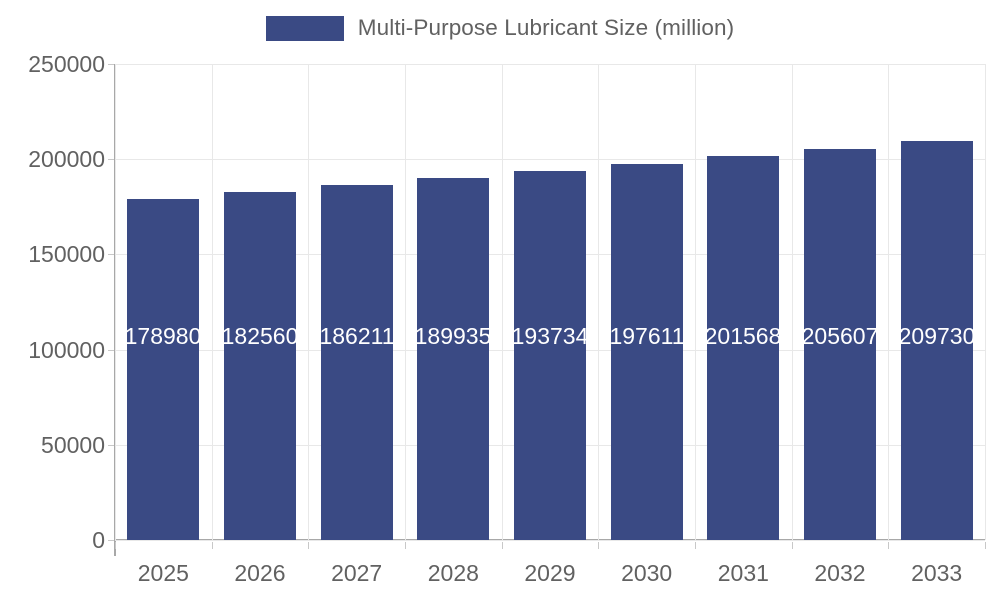 The width and height of the screenshot is (1000, 600). I want to click on y-axis-tick-label: 250000, so click(66, 64).